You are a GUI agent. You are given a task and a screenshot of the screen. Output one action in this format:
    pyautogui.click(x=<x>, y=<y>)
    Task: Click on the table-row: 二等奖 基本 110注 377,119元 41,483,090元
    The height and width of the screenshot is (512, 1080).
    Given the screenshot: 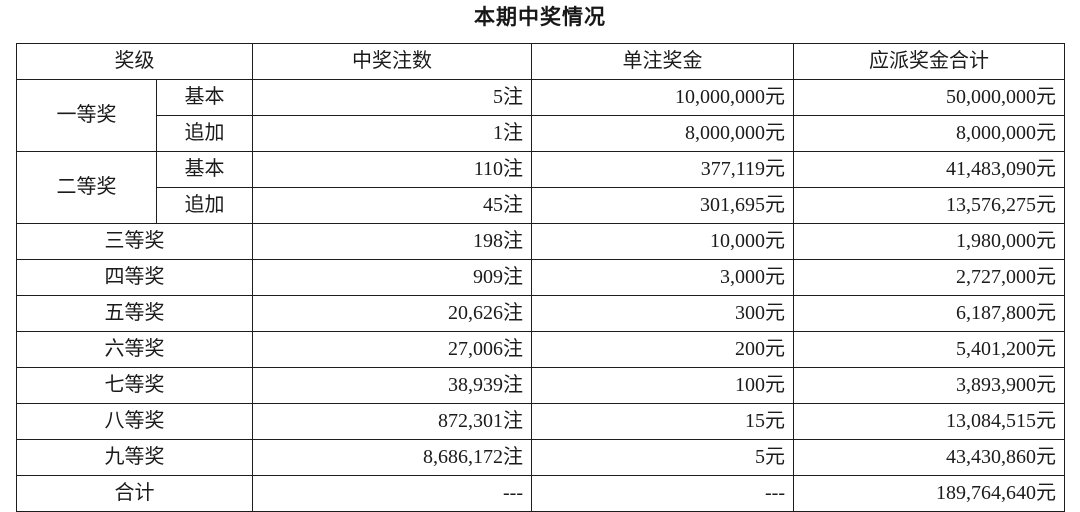 What is the action you would take?
    pyautogui.click(x=540, y=187)
    